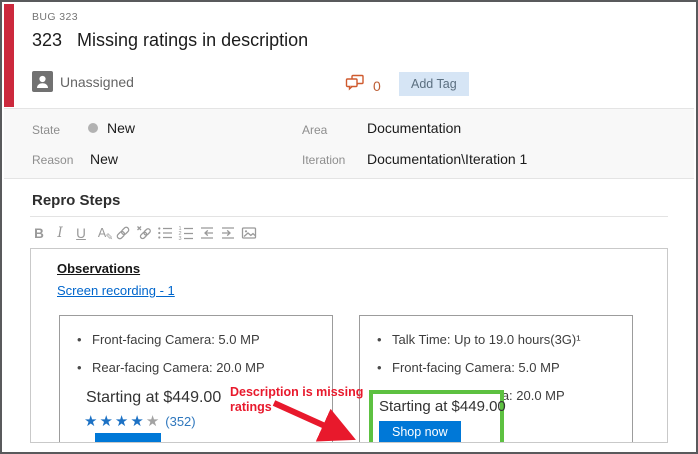  Describe the element at coordinates (47, 40) in the screenshot. I see `work-item-id: 323` at that location.